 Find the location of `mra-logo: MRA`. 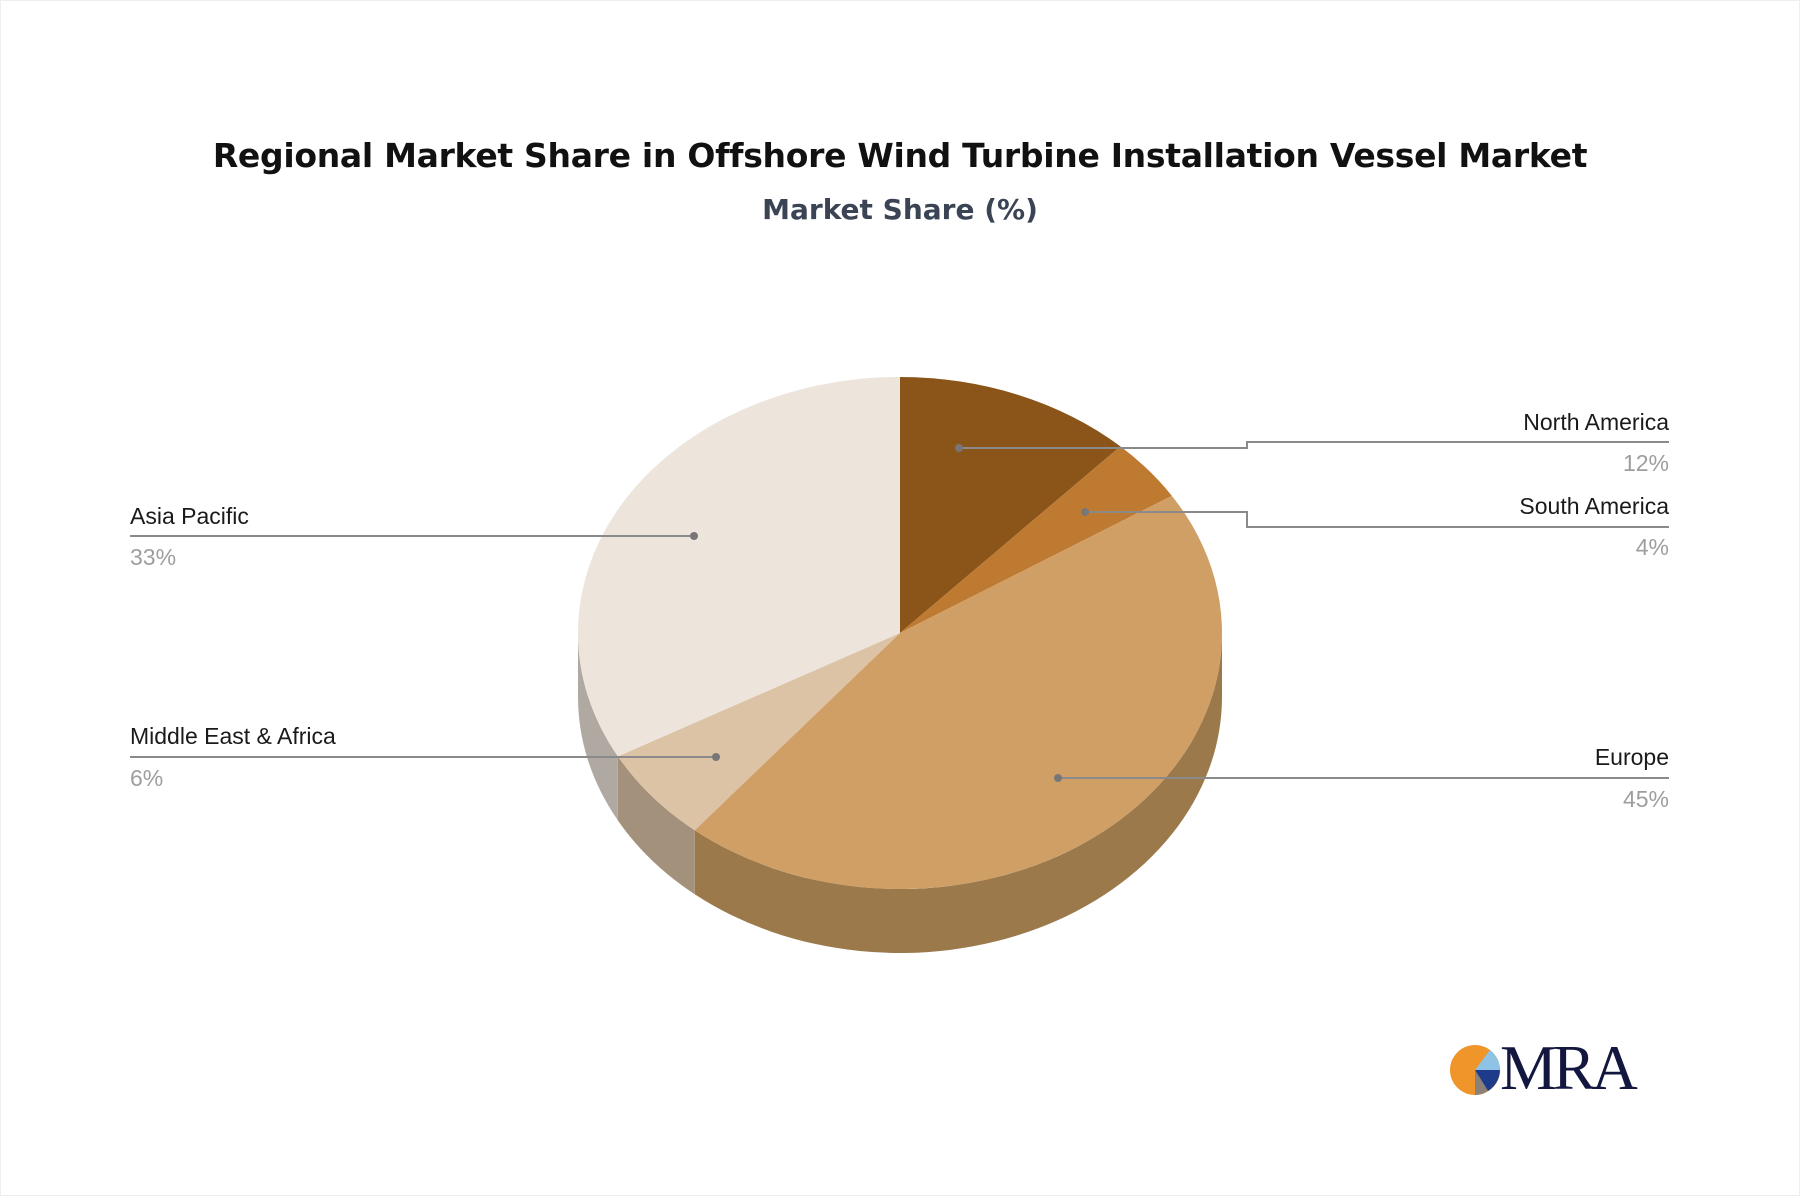

mra-logo: MRA is located at coordinates (1548, 1067).